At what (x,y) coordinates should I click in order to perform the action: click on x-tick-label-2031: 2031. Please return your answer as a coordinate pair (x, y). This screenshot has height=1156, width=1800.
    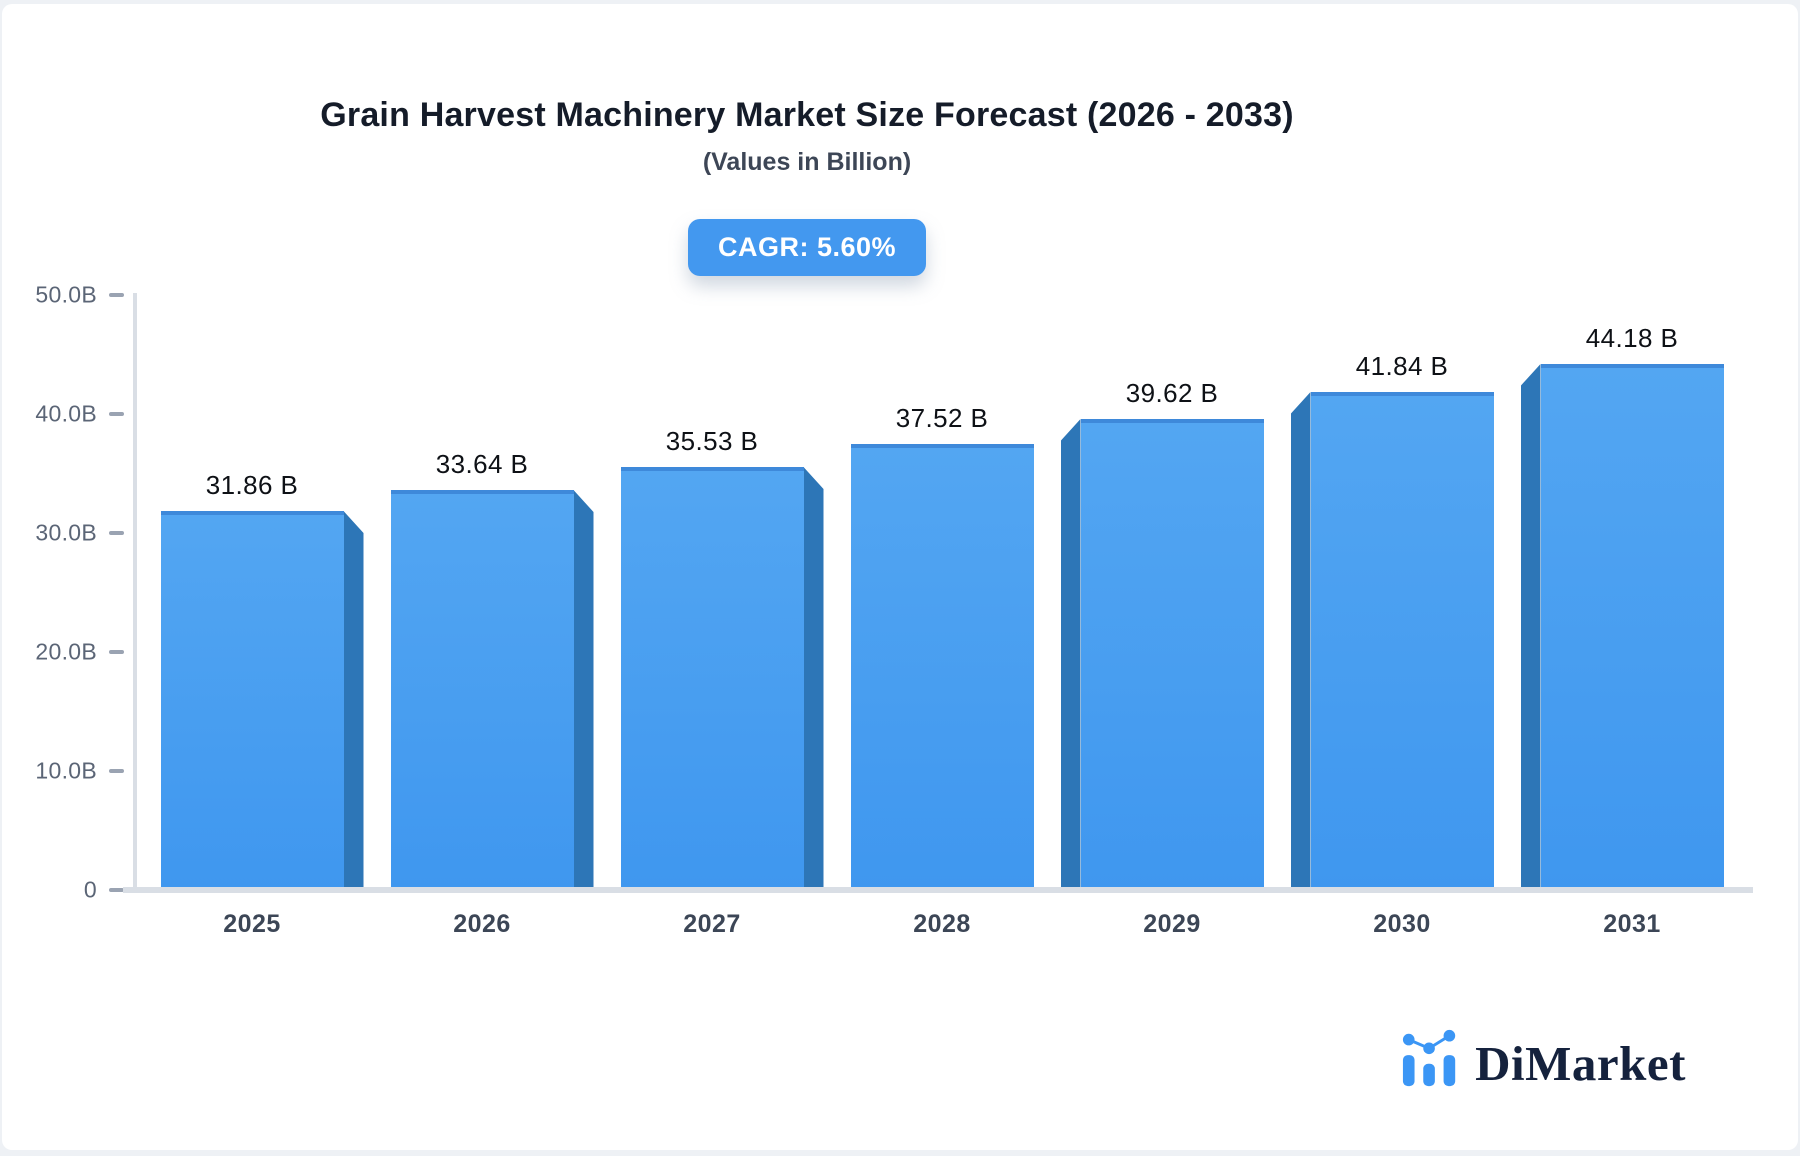
    Looking at the image, I should click on (1632, 924).